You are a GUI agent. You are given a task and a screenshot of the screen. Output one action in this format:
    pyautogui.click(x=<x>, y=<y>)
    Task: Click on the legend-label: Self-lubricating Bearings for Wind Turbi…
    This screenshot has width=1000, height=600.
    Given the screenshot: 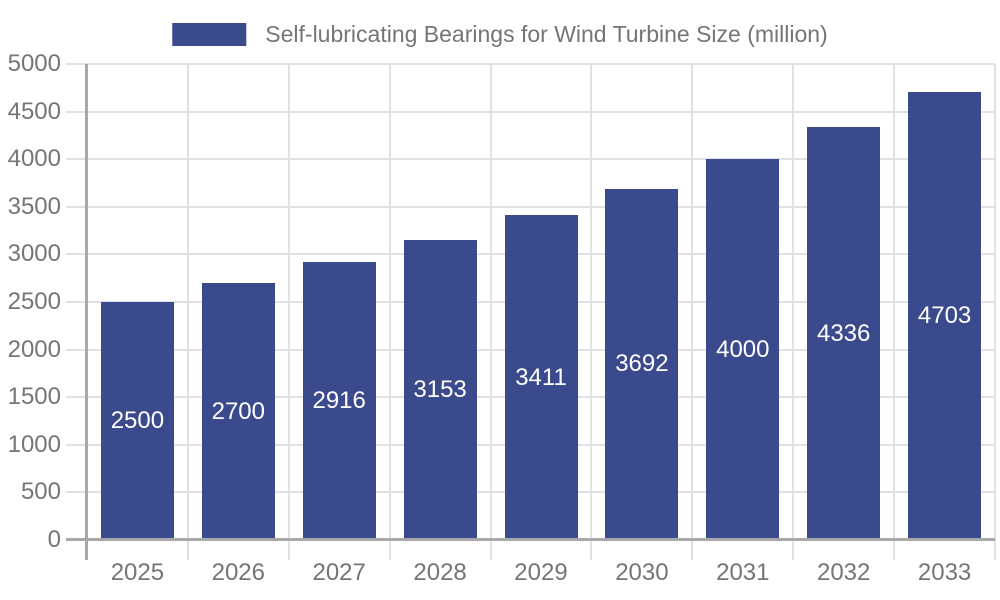 What is the action you would take?
    pyautogui.click(x=546, y=34)
    